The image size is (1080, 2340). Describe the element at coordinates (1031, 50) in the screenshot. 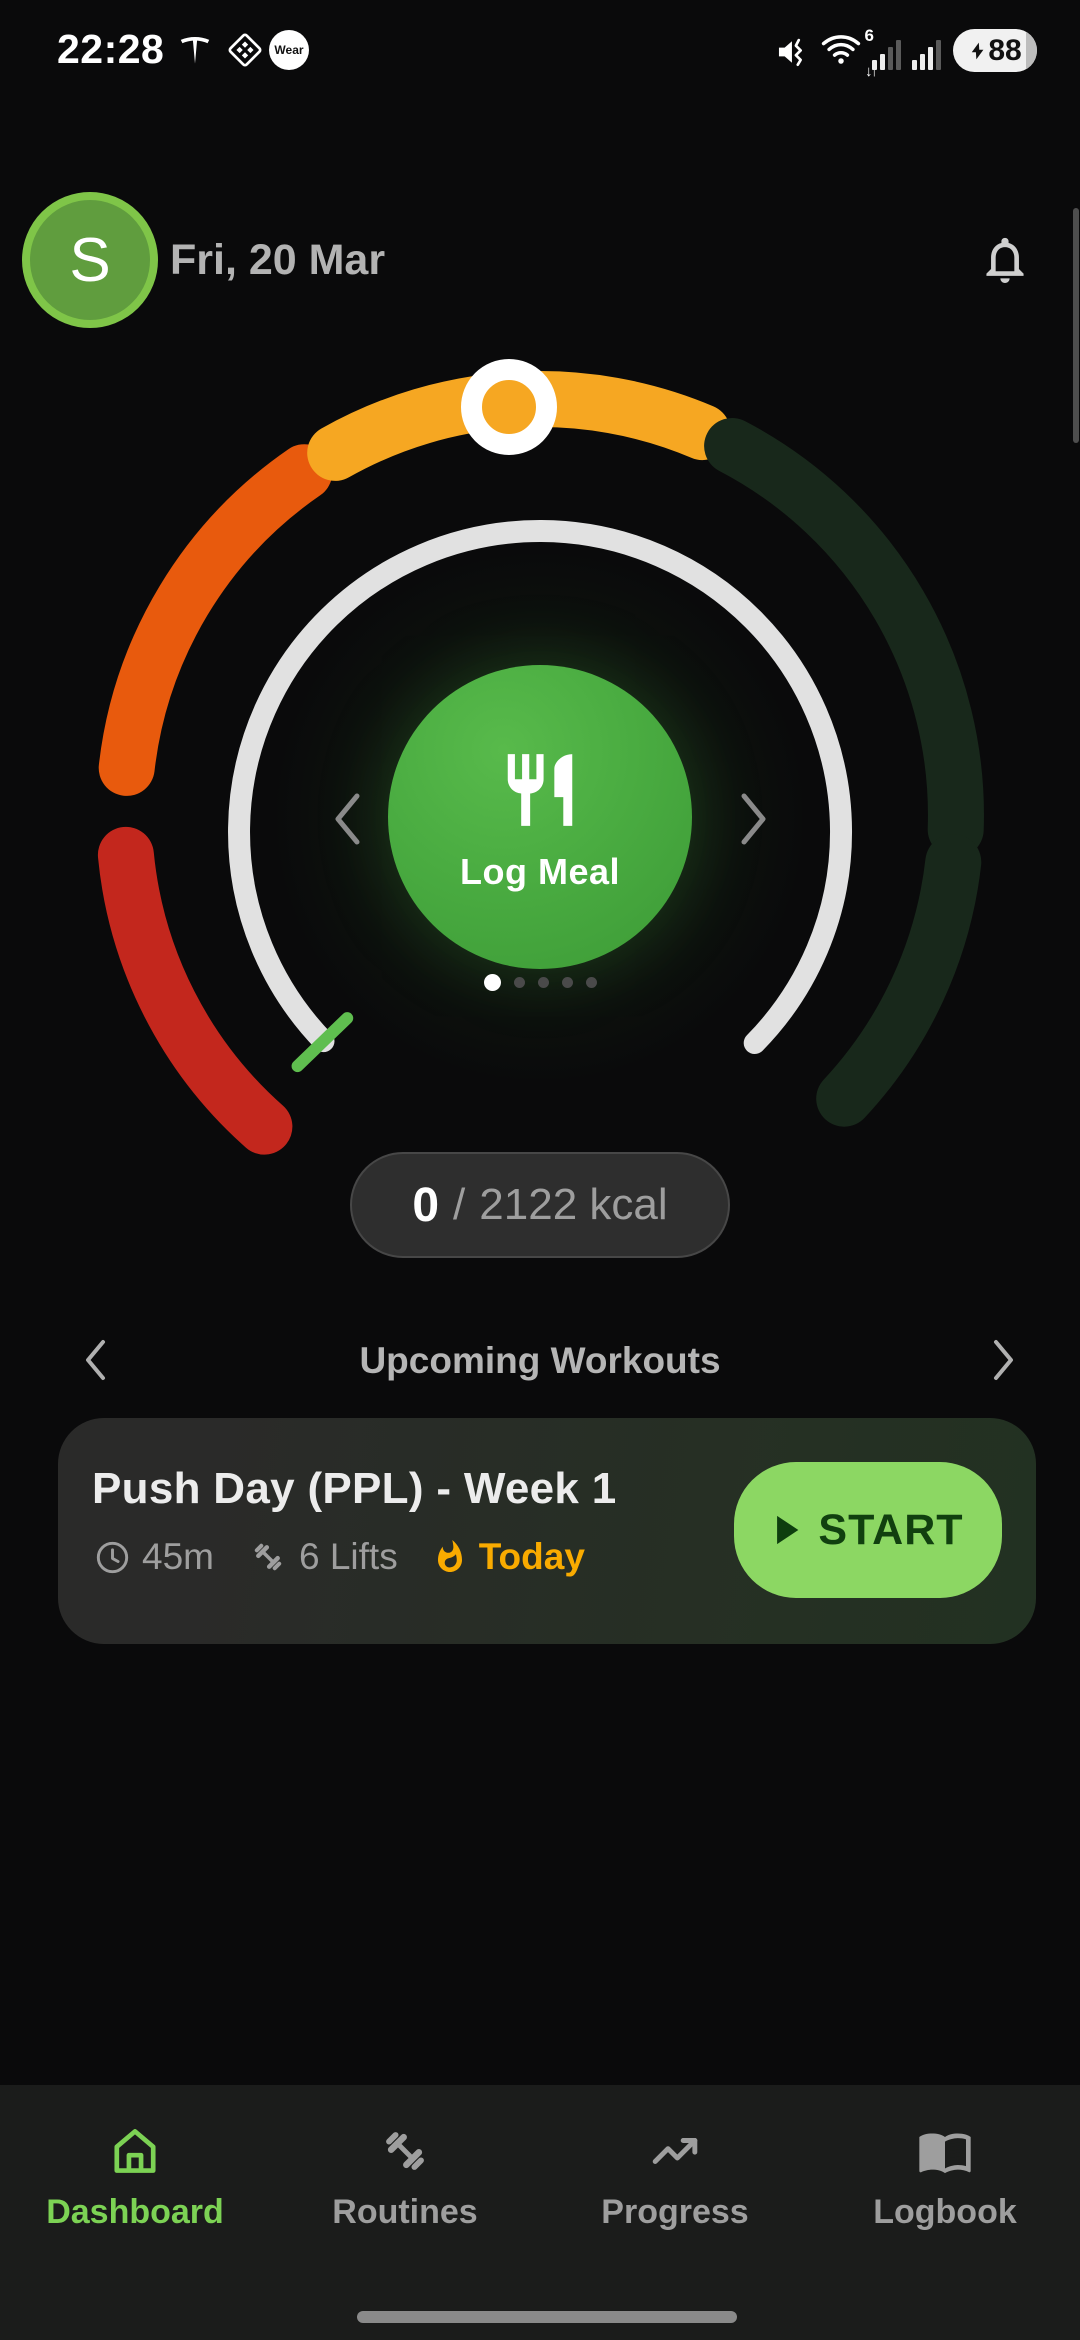

I see `battery-level-cap` at that location.